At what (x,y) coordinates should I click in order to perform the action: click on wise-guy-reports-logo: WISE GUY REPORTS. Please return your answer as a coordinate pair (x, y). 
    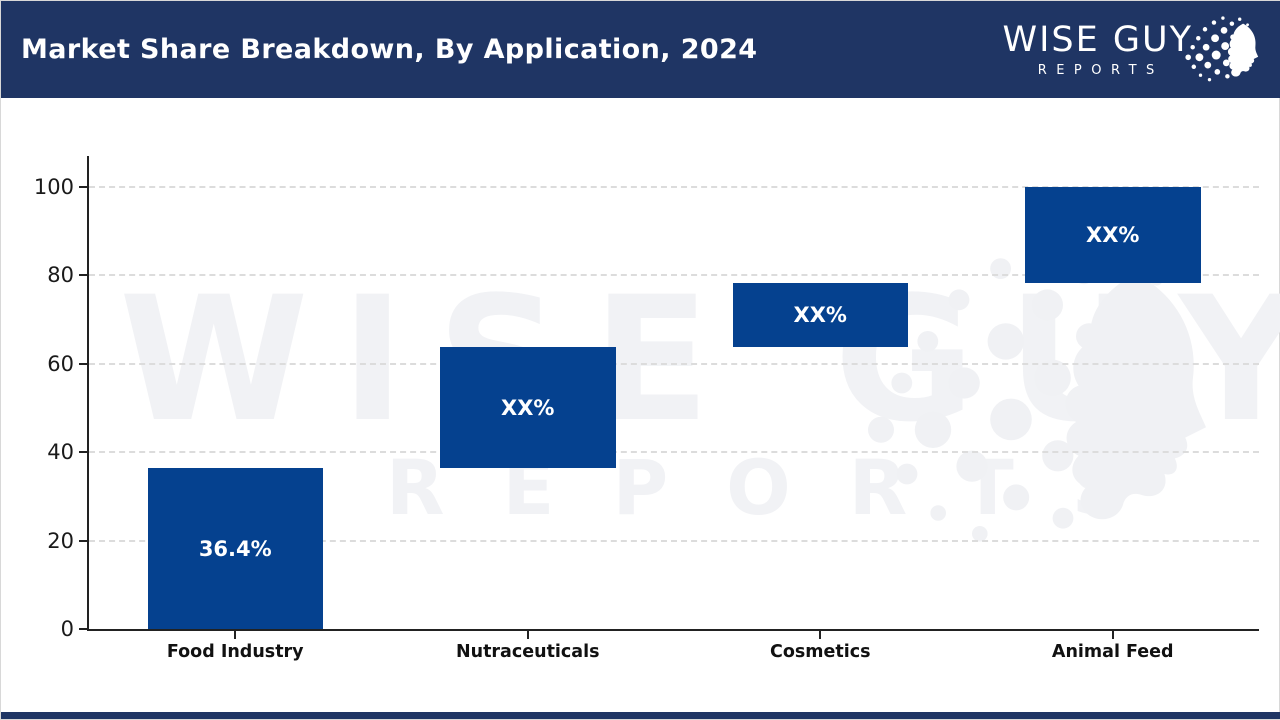
    Looking at the image, I should click on (1131, 50).